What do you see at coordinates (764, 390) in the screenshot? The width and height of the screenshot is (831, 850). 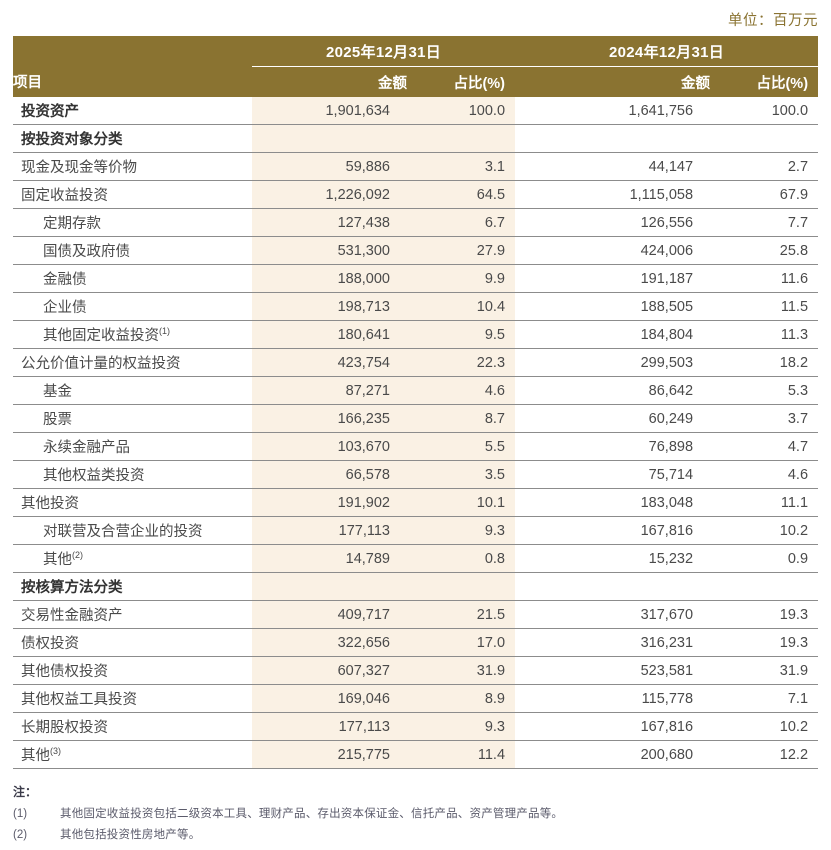 I see `row-pct-2024: 5.3` at bounding box center [764, 390].